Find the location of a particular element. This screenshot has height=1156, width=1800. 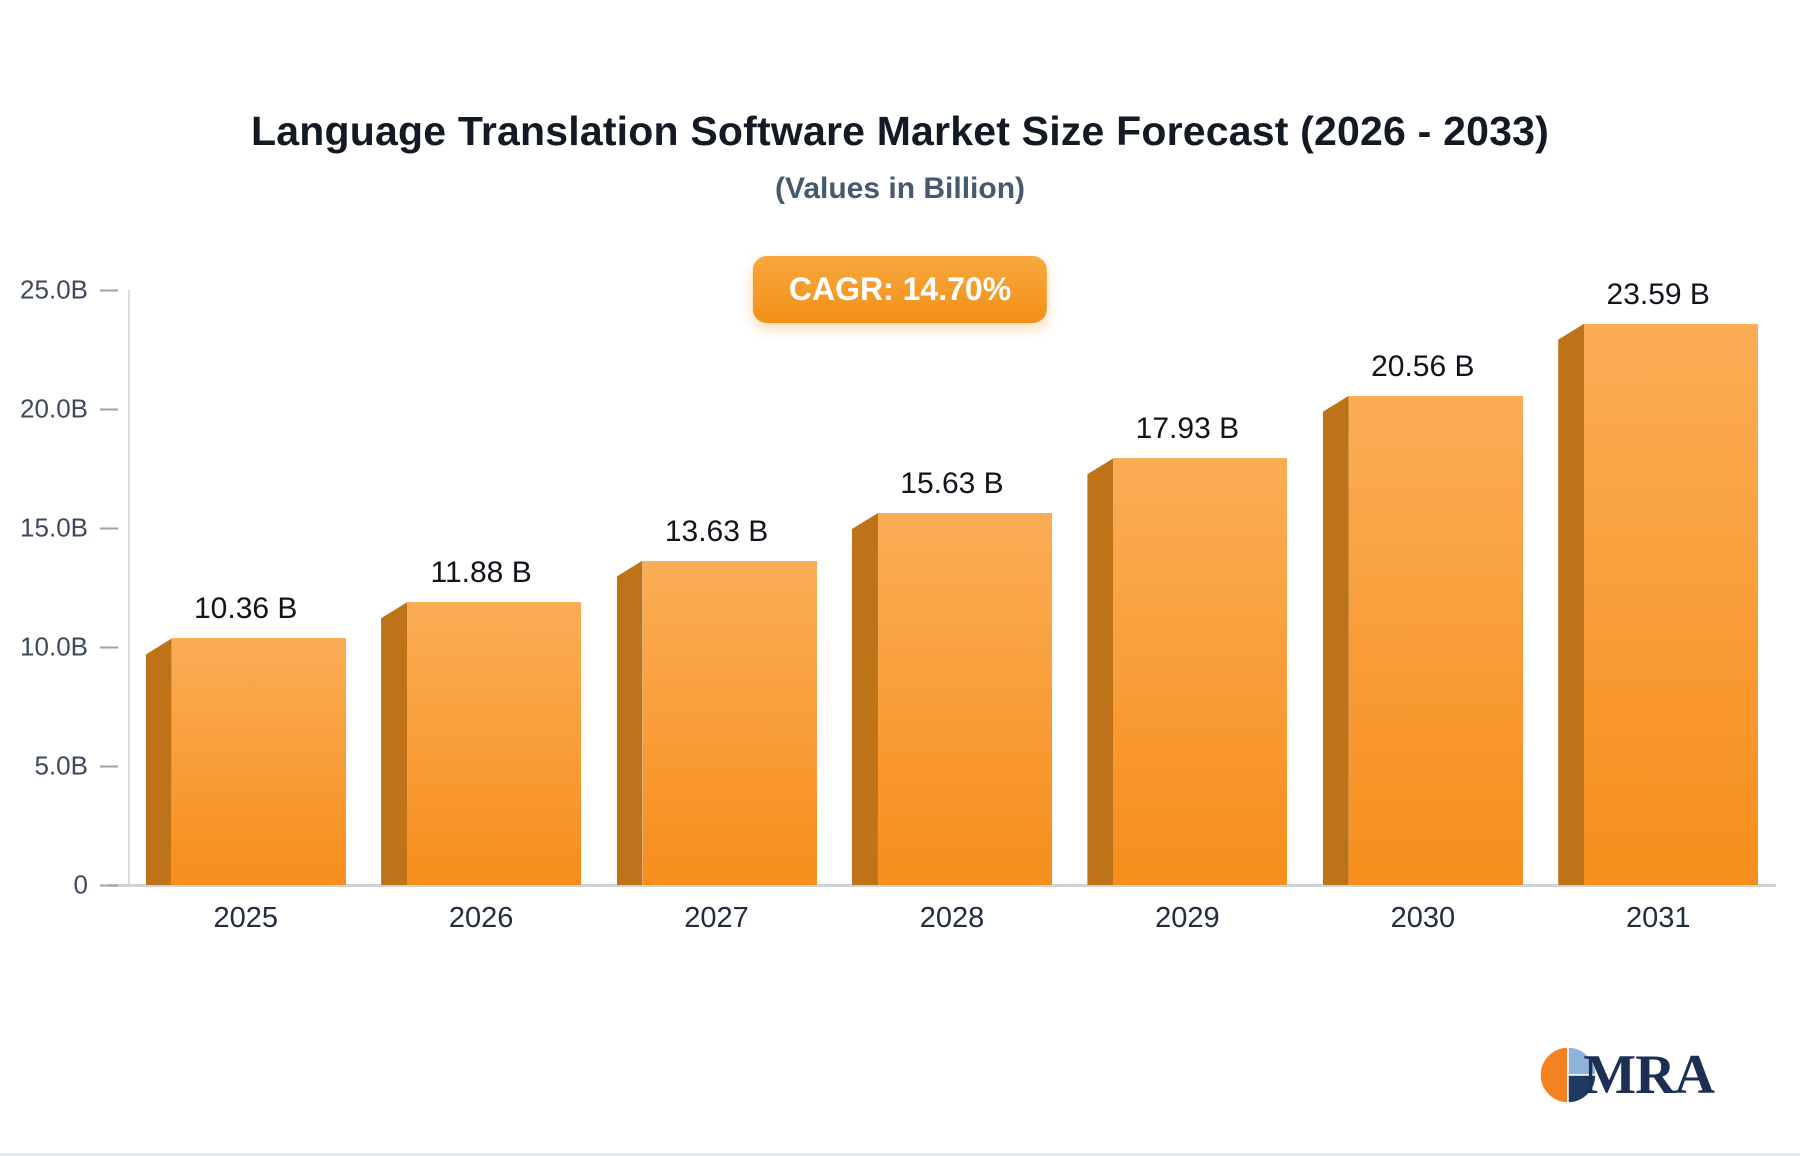

bar-value-label: 11.88 B is located at coordinates (481, 573).